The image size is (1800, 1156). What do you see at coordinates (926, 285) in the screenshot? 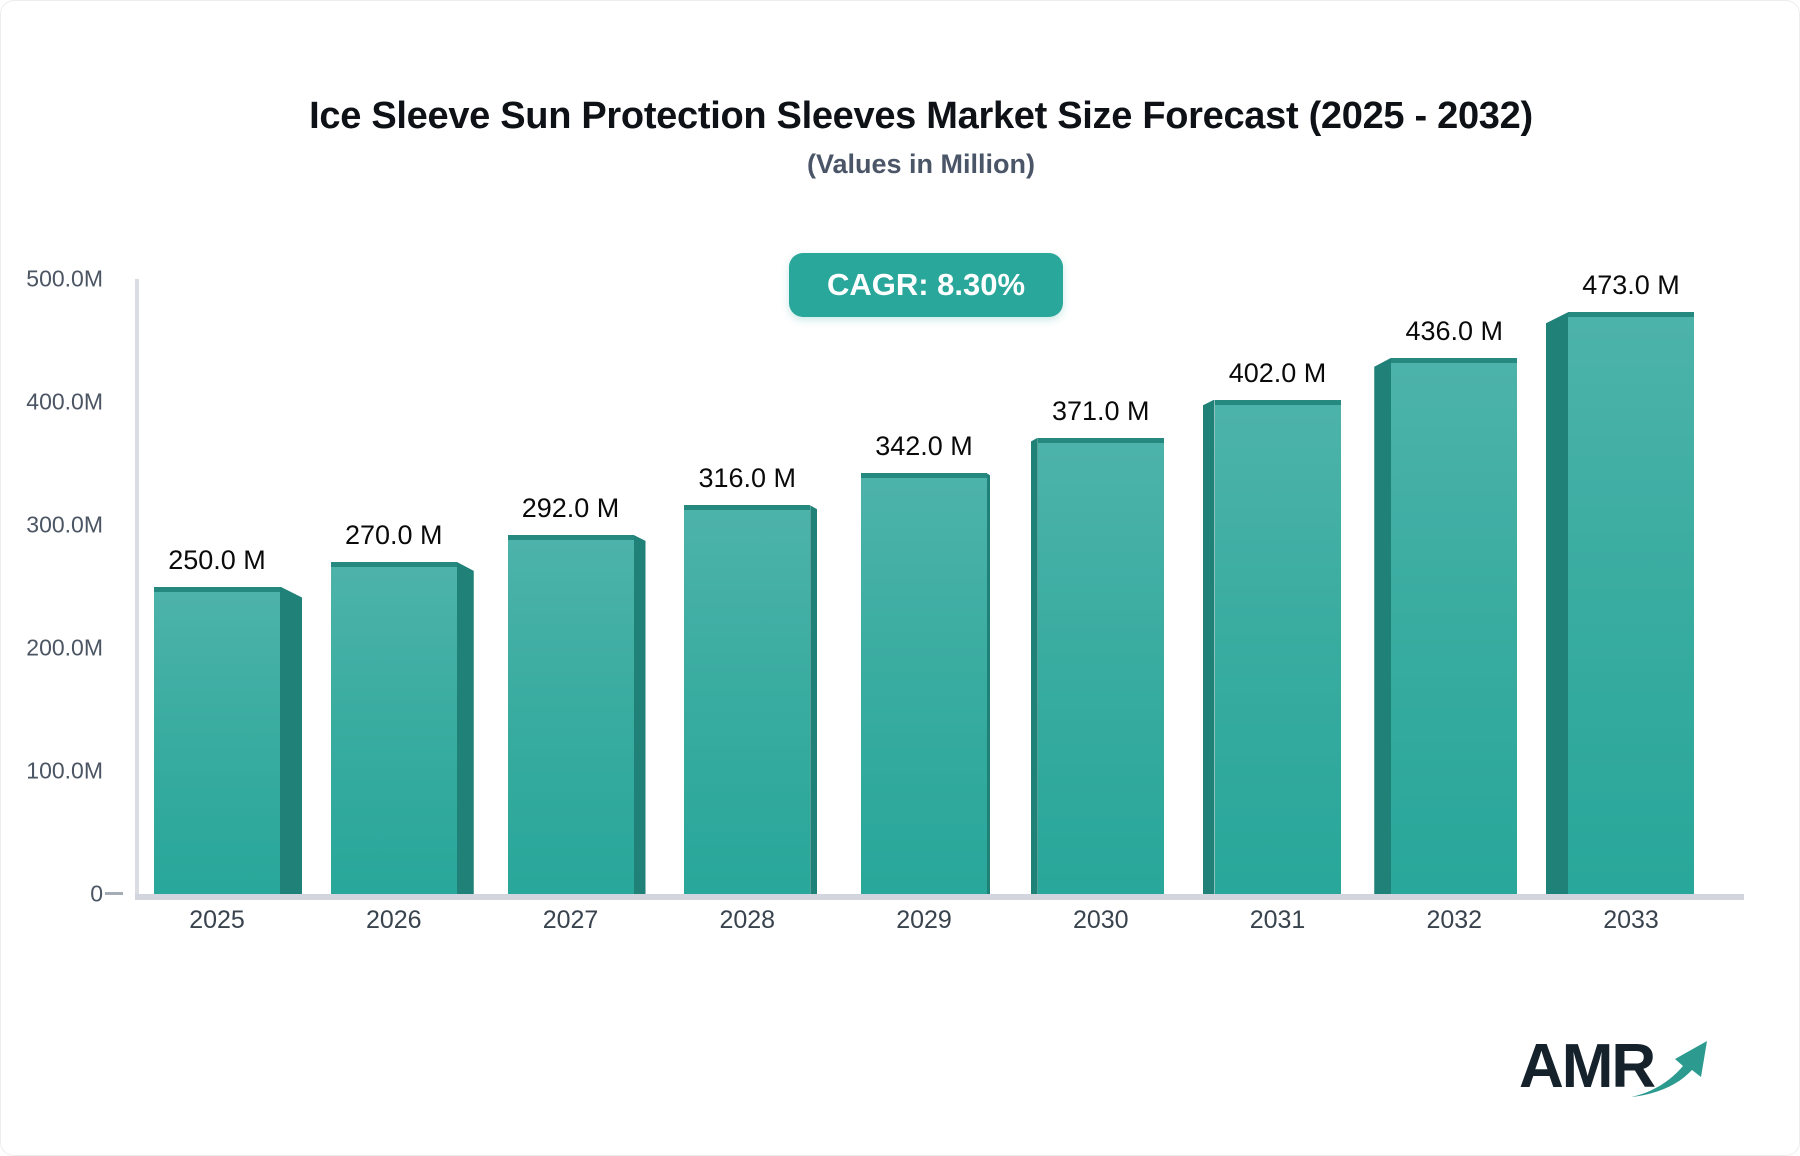
I see `cagr-badge: CAGR: 8.30%` at bounding box center [926, 285].